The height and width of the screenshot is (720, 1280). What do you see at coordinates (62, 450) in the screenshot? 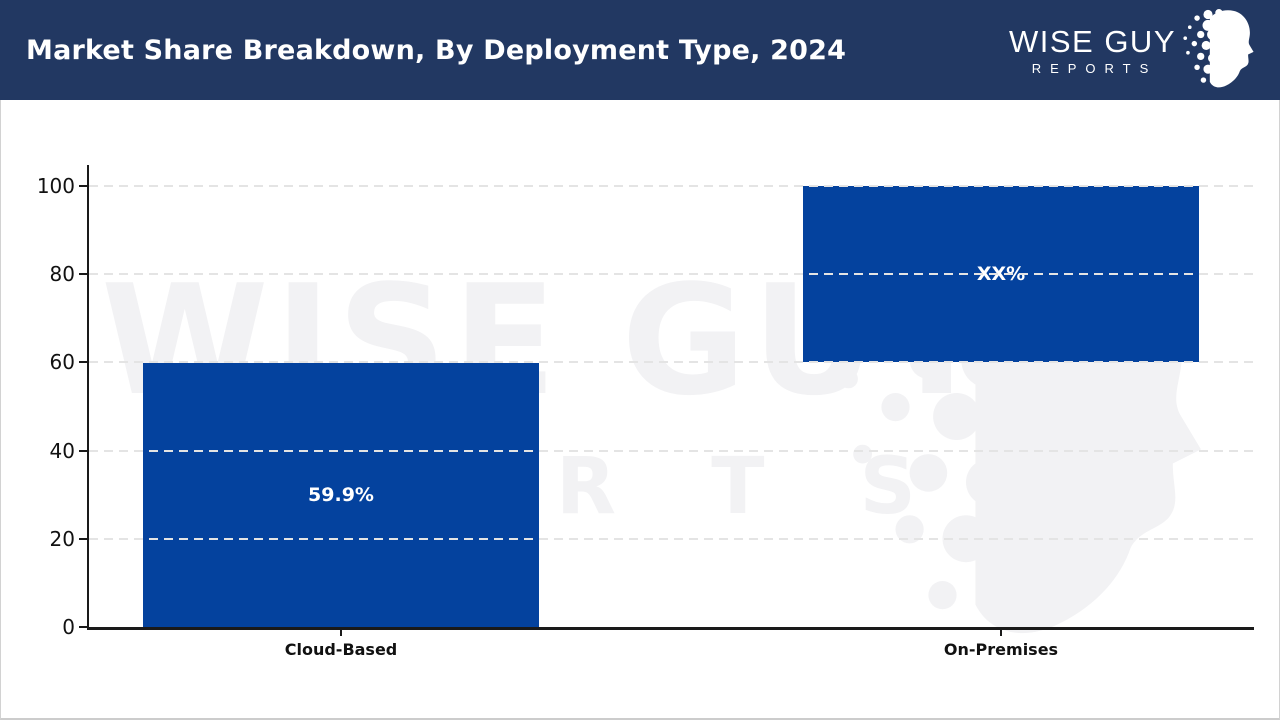
I see `y-tick-label: 40` at bounding box center [62, 450].